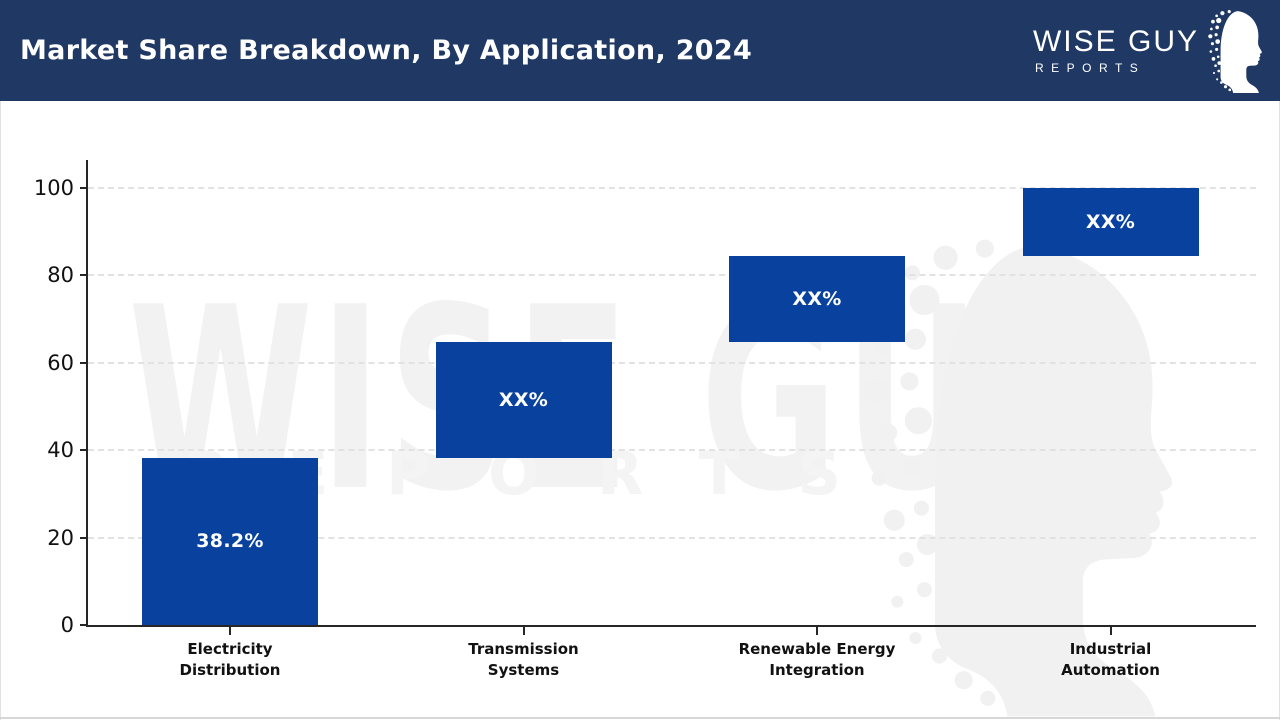 Image resolution: width=1280 pixels, height=720 pixels. What do you see at coordinates (523, 670) in the screenshot?
I see `category-label-line: Systems` at bounding box center [523, 670].